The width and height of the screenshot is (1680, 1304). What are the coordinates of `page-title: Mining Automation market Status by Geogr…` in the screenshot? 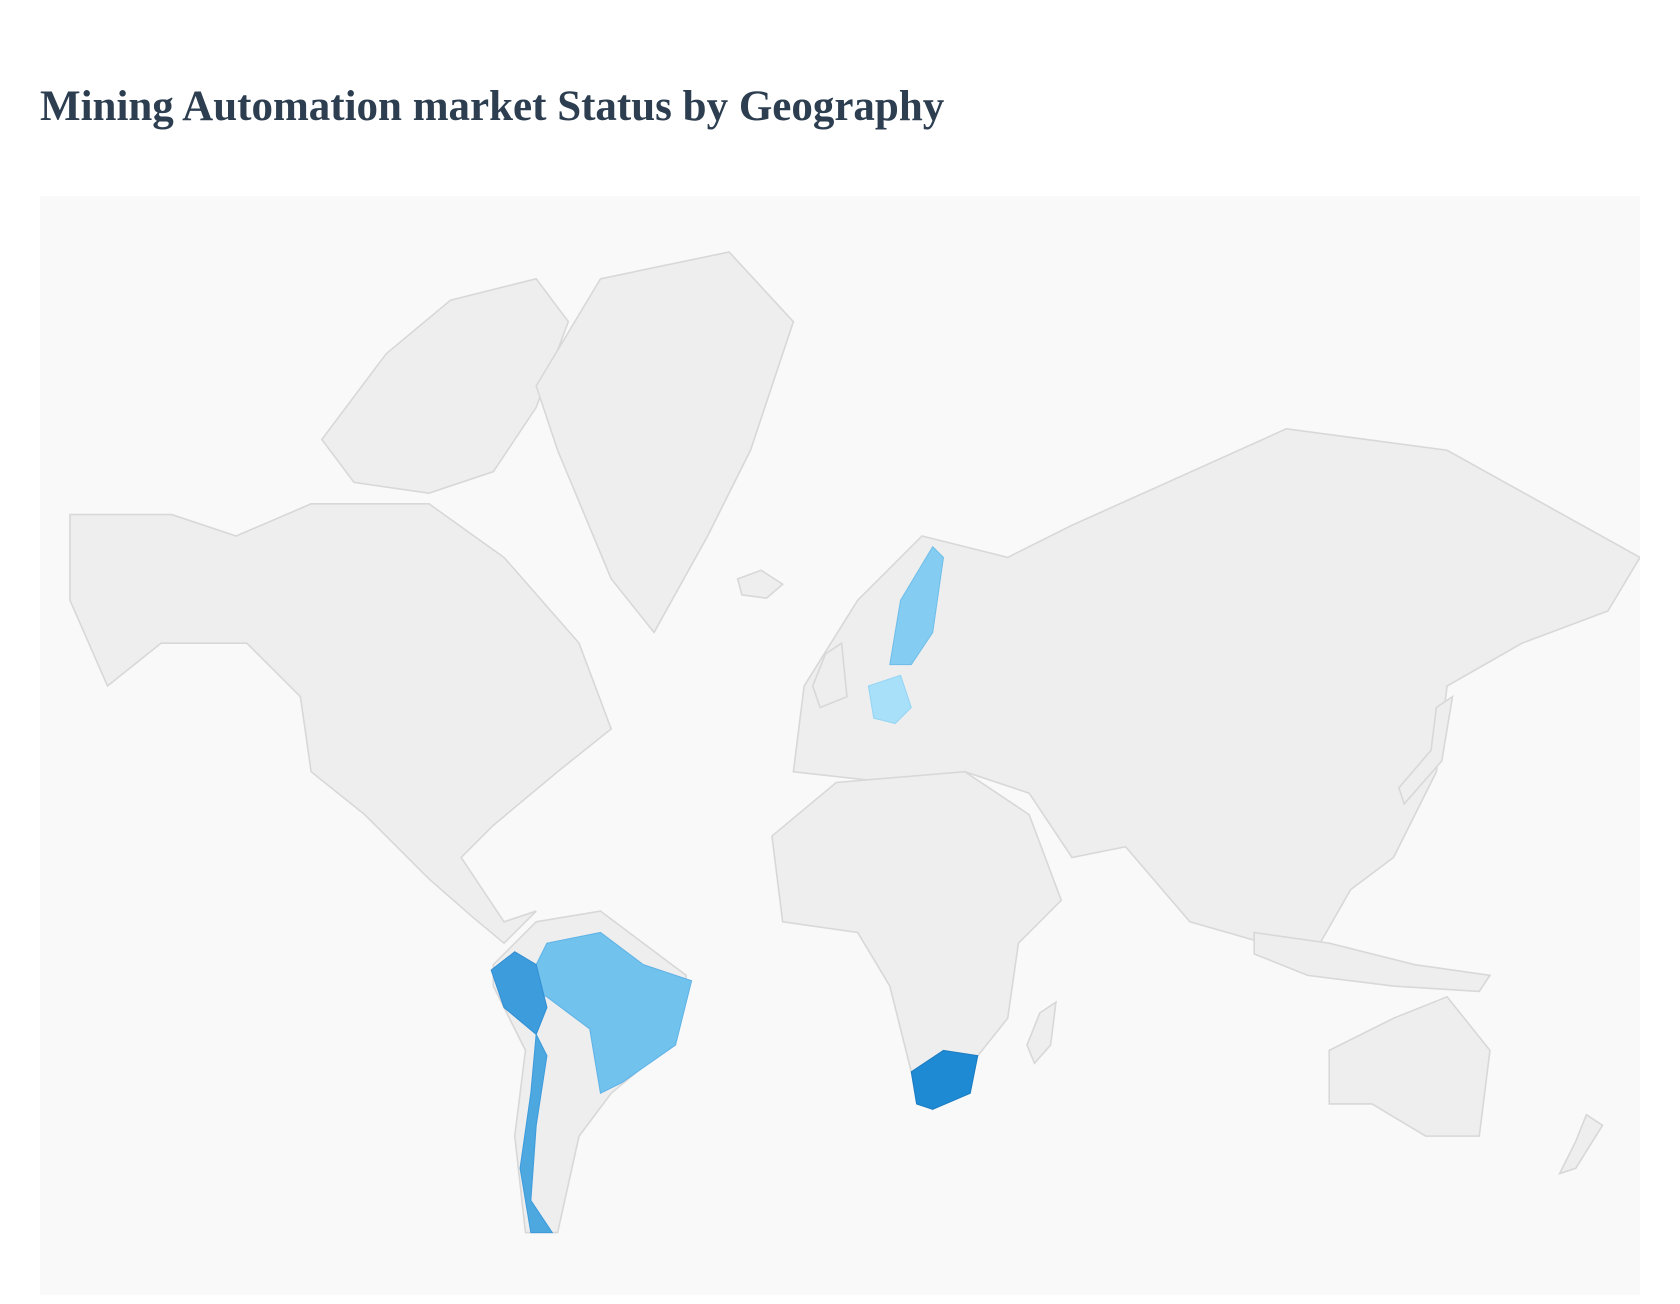 It's located at (492, 106).